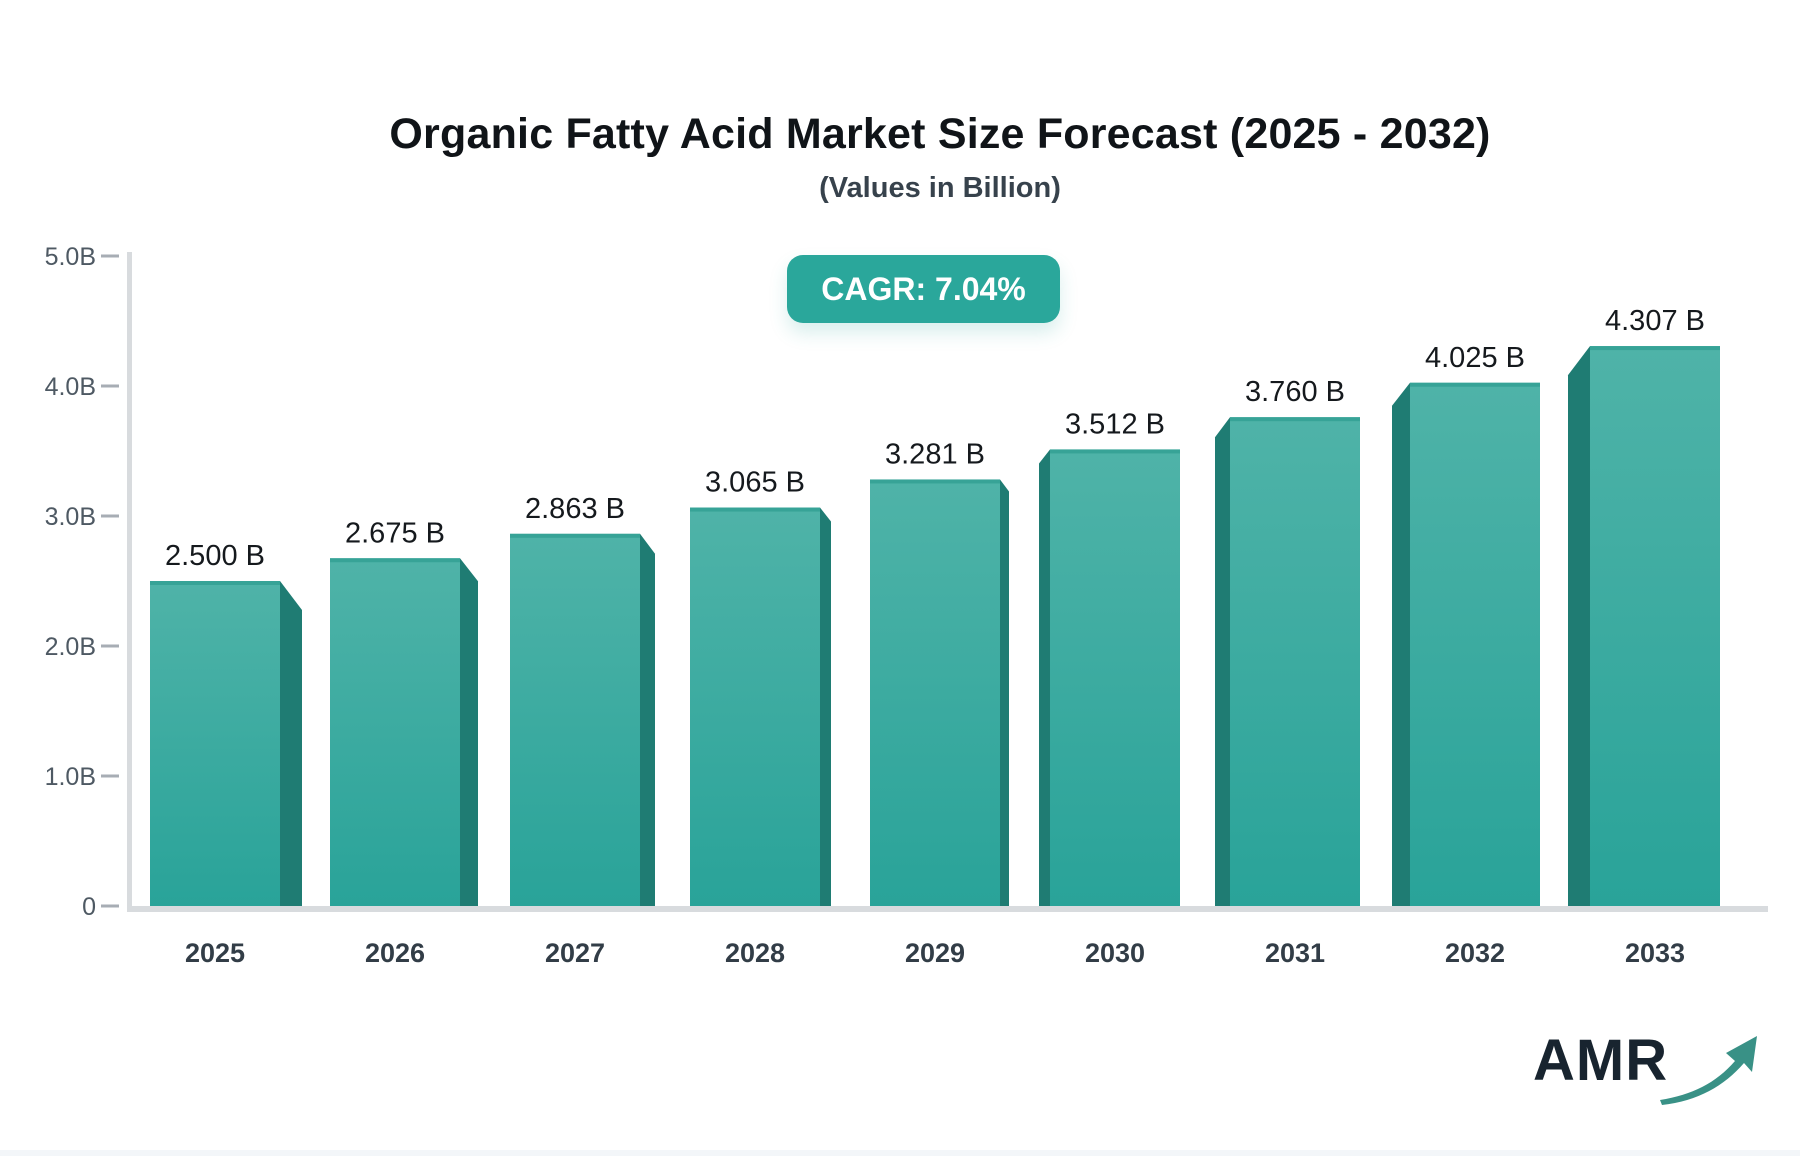 Image resolution: width=1800 pixels, height=1156 pixels. I want to click on bar-2032: 4.025 B 2032, so click(1466, 655).